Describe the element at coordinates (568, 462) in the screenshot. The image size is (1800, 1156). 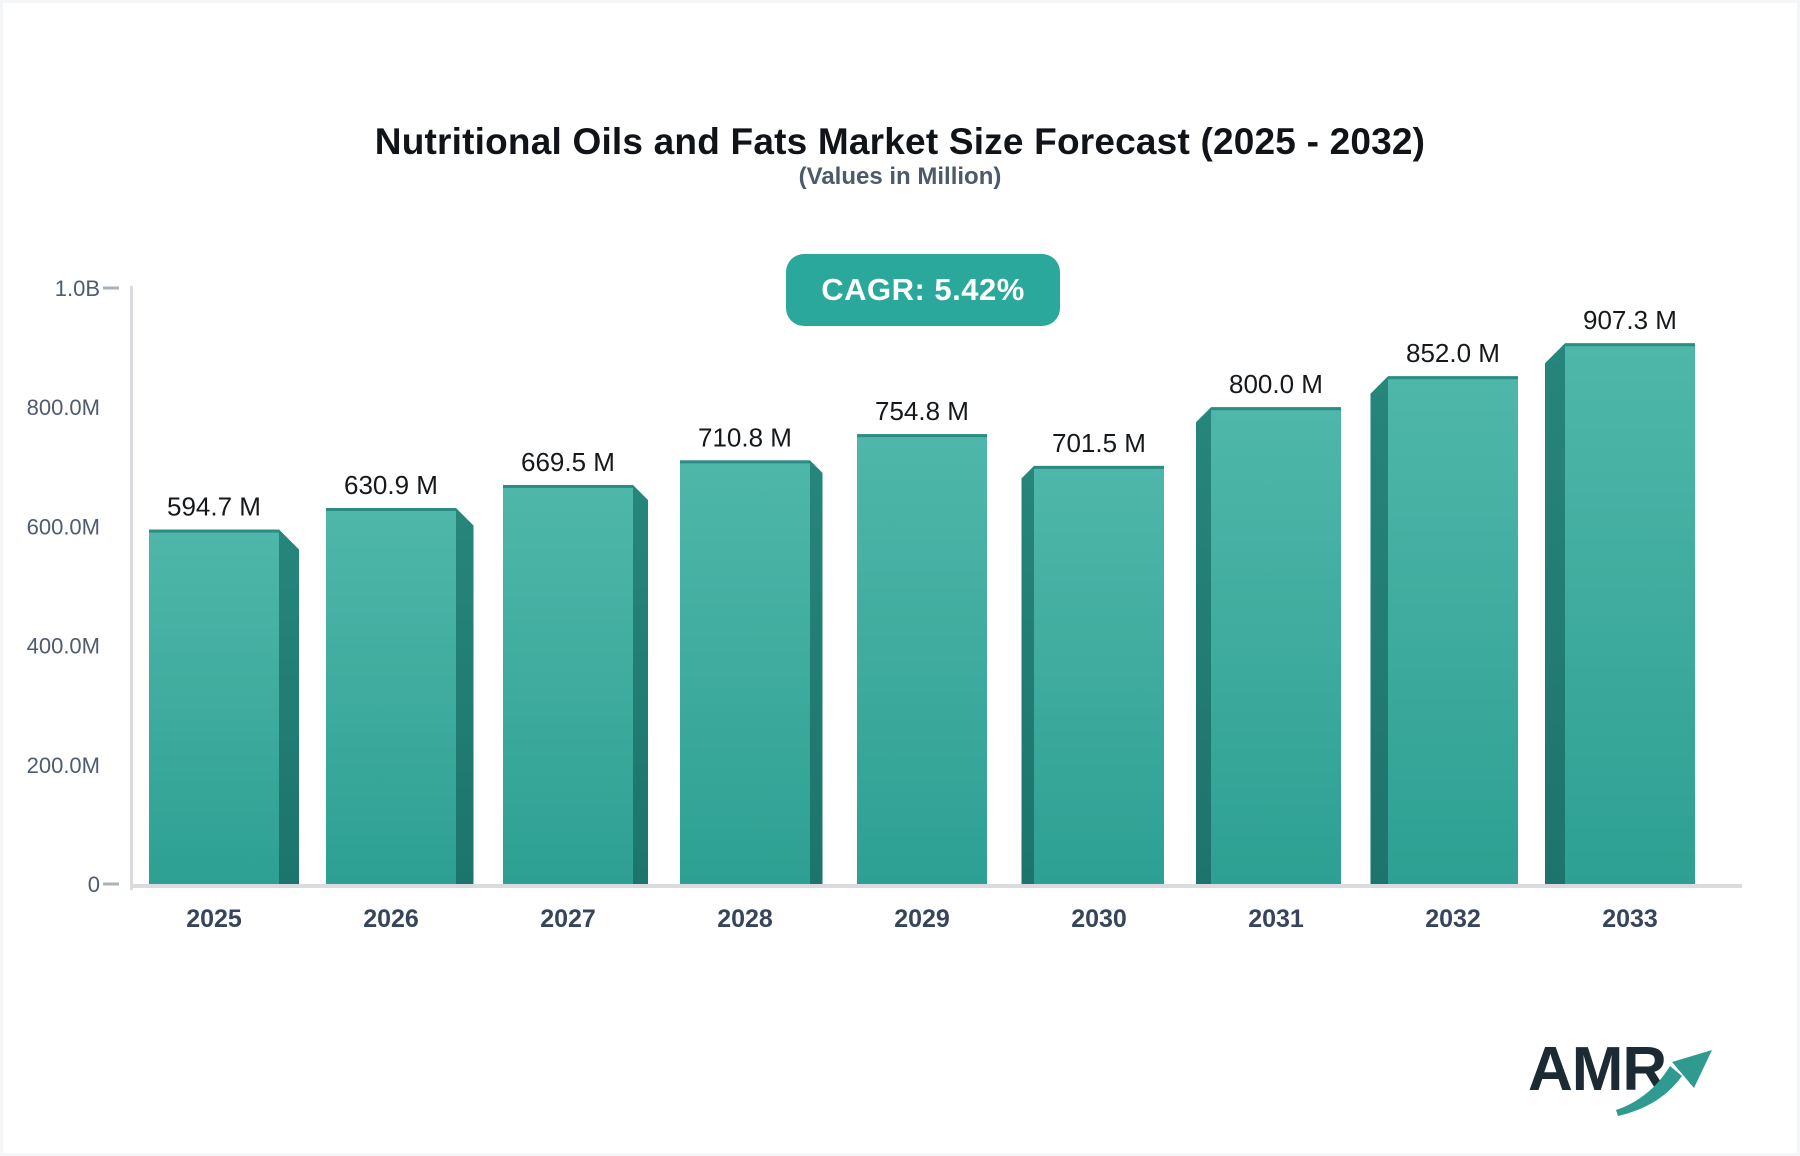
I see `bar-value-label: 669.5 M` at that location.